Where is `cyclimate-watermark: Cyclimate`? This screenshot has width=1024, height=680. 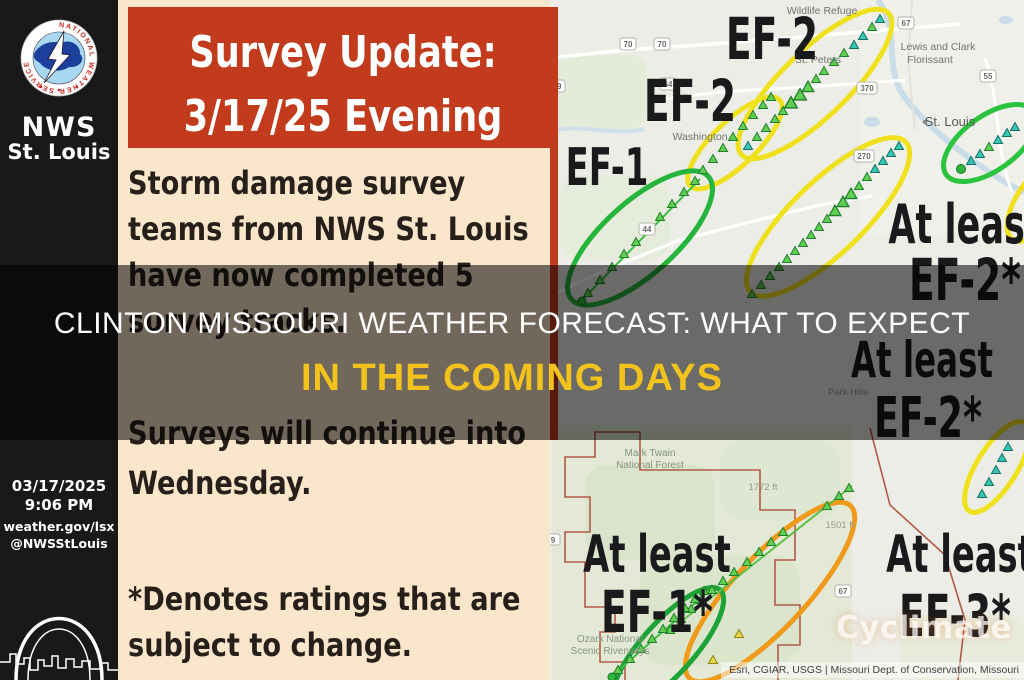 cyclimate-watermark: Cyclimate is located at coordinates (923, 628).